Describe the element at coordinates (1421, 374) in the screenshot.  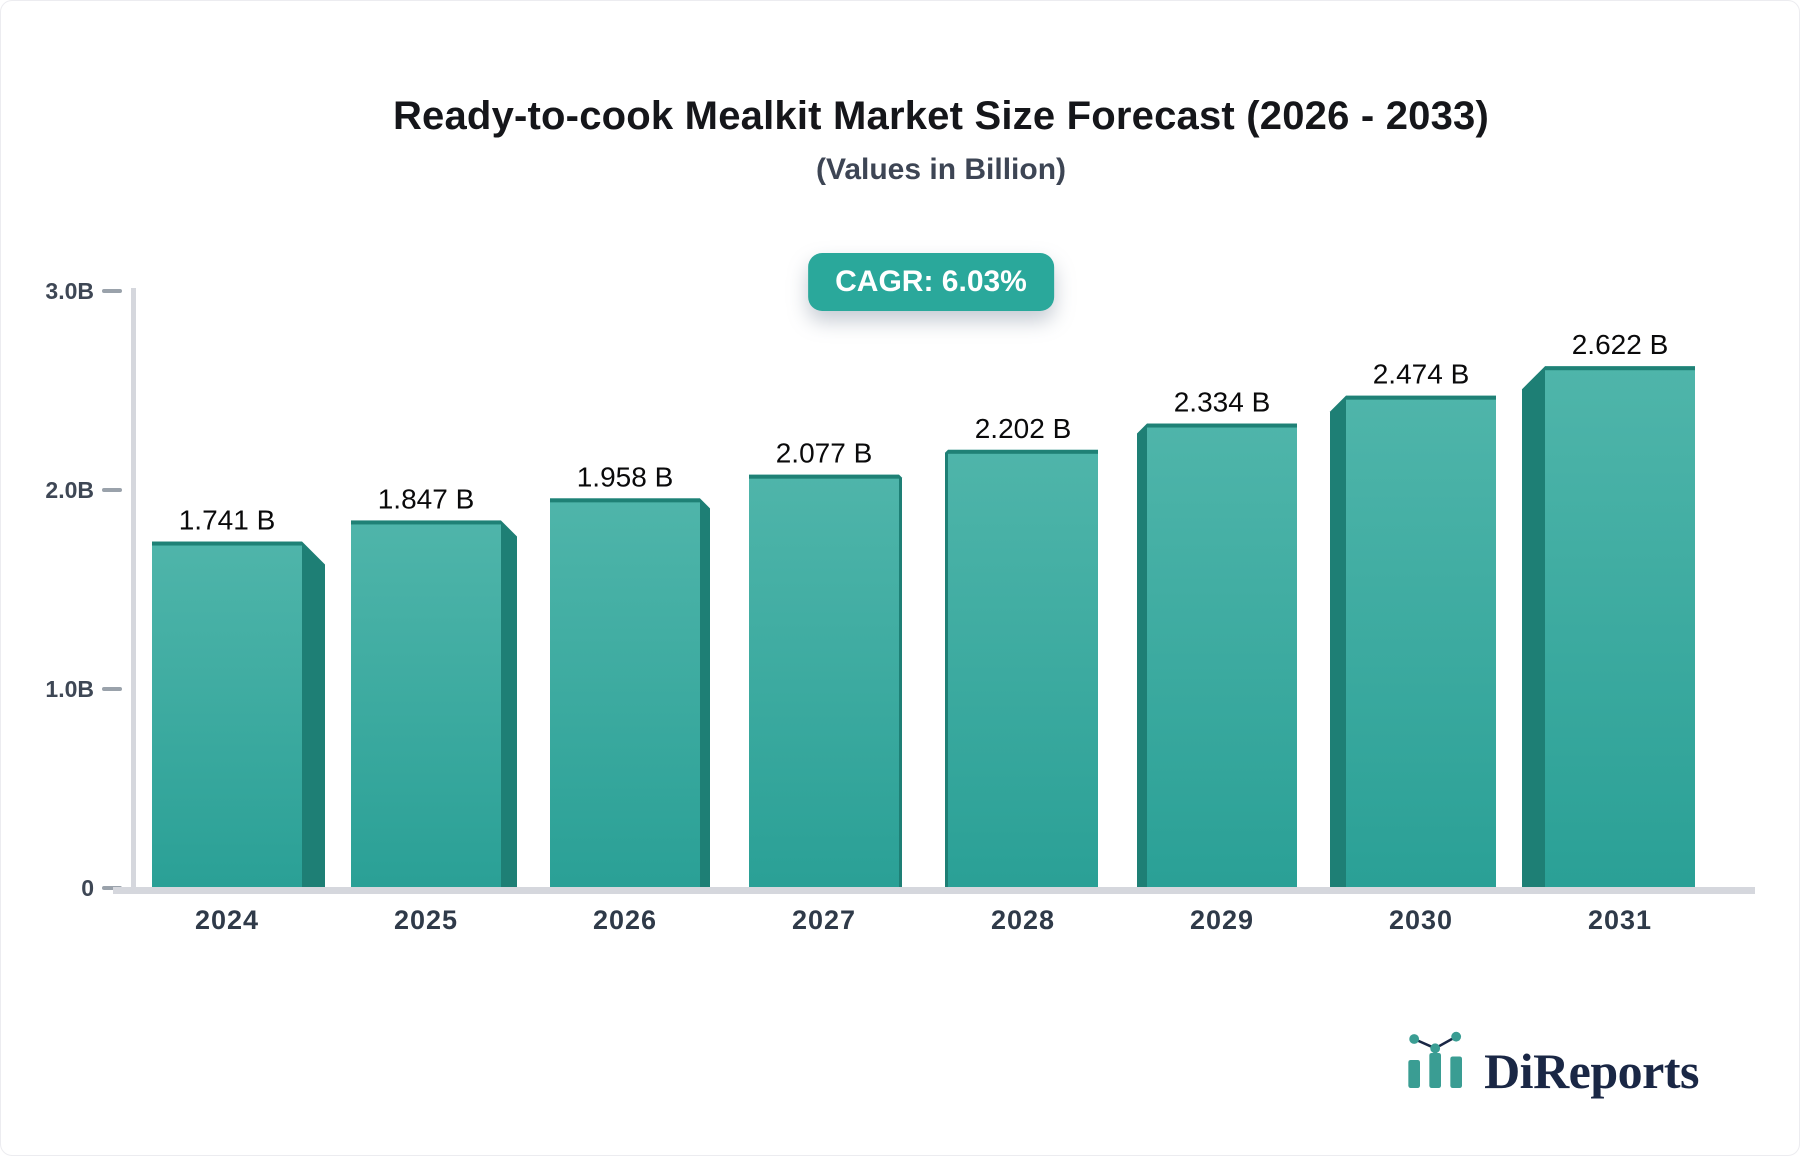
I see `bar-value-label: 2.474 B` at that location.